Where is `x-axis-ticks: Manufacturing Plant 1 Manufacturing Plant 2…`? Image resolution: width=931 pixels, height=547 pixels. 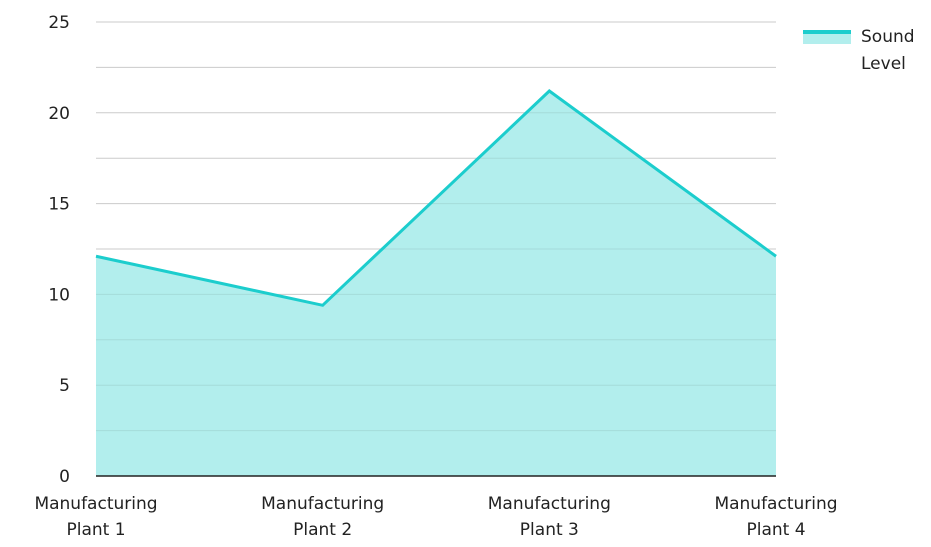
x-axis-ticks: Manufacturing Plant 1 Manufacturing Plant 2… is located at coordinates (435, 517).